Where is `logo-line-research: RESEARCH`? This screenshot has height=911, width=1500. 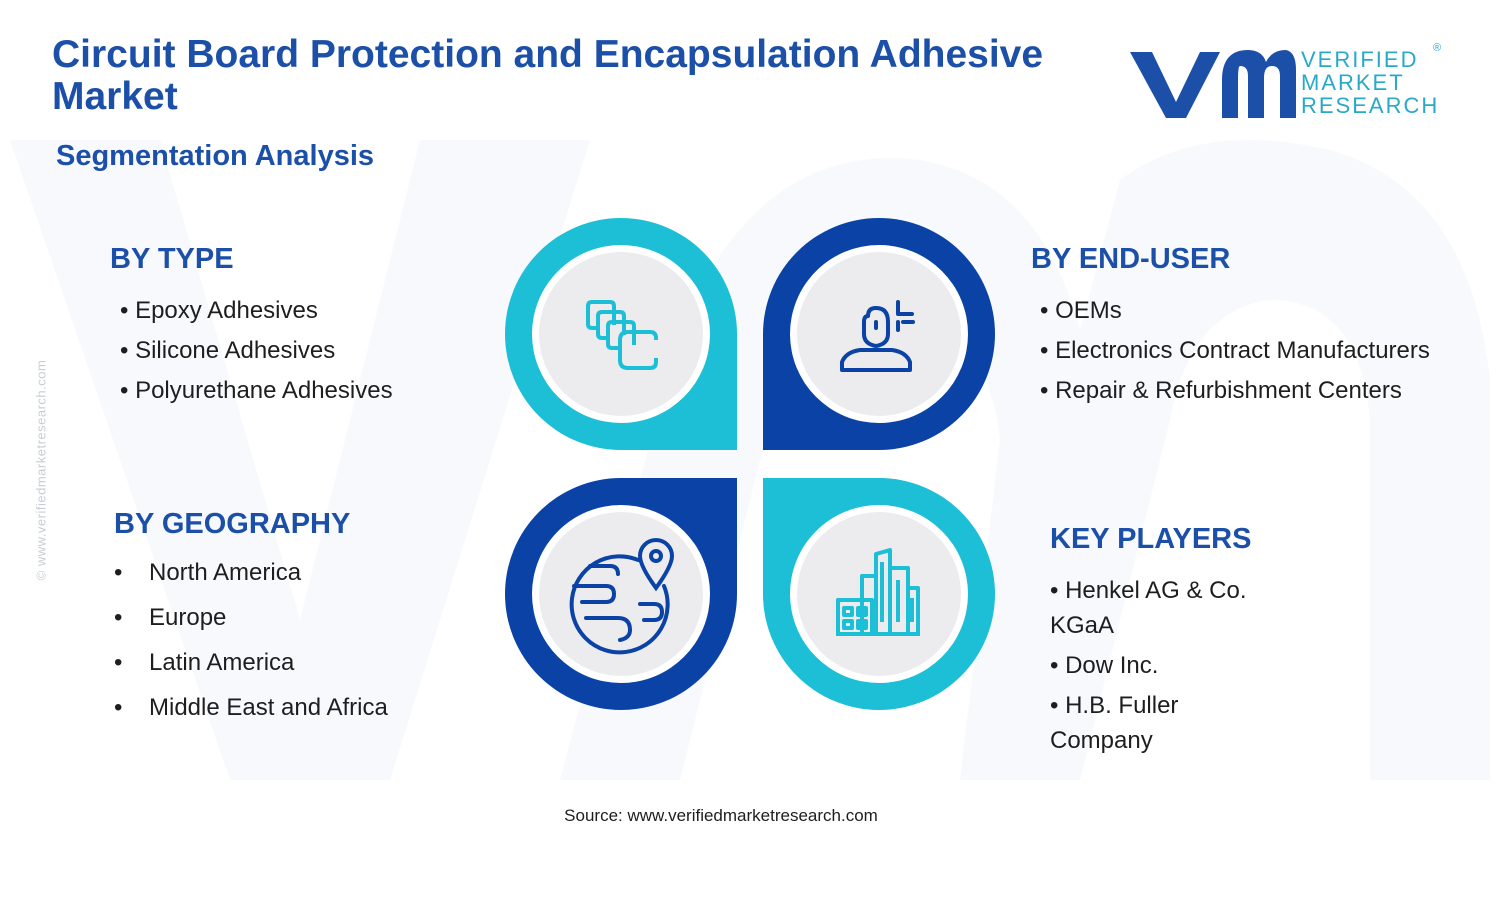
logo-line-research: RESEARCH is located at coordinates (1370, 105).